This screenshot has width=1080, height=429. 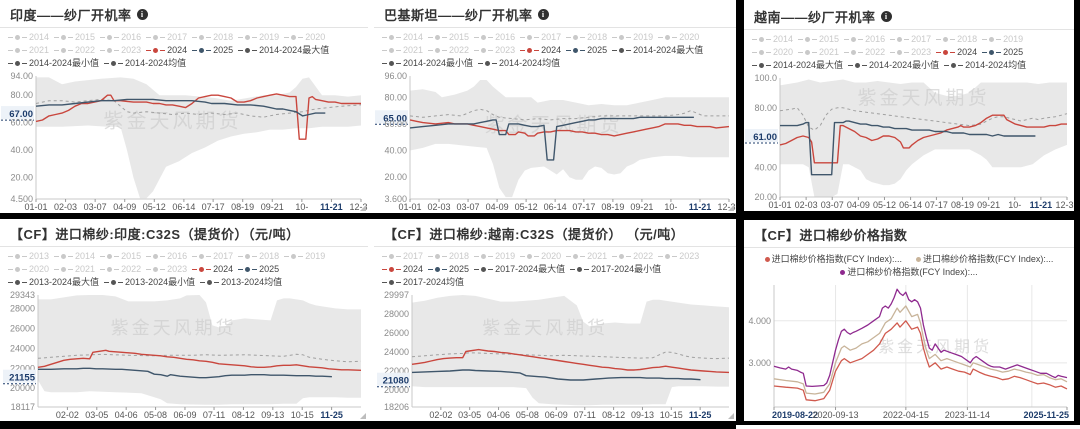 What do you see at coordinates (53, 282) in the screenshot?
I see `legend-item: 2013-2024最大值` at bounding box center [53, 282].